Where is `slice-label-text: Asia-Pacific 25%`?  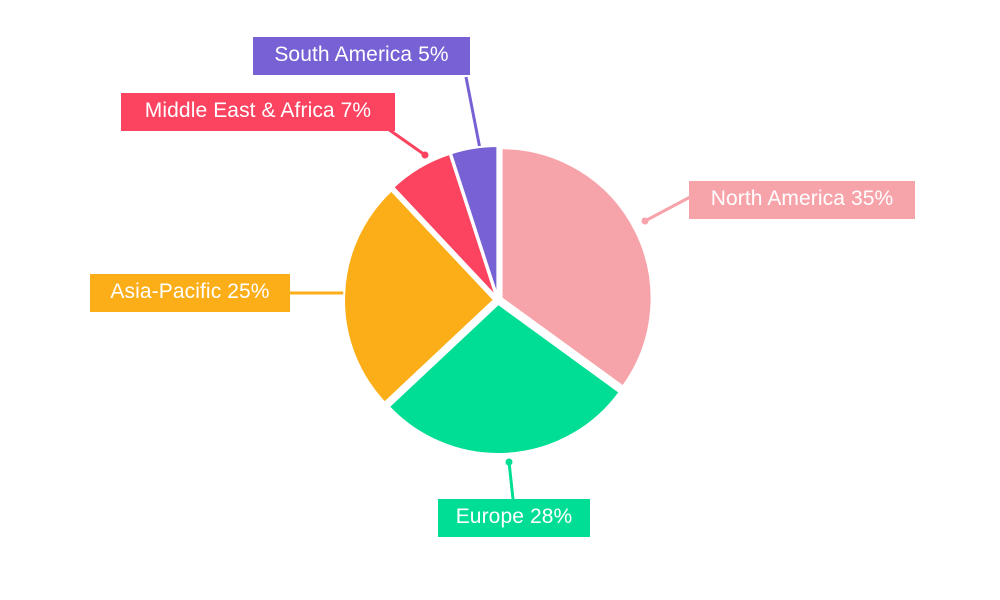
slice-label-text: Asia-Pacific 25% is located at coordinates (190, 291).